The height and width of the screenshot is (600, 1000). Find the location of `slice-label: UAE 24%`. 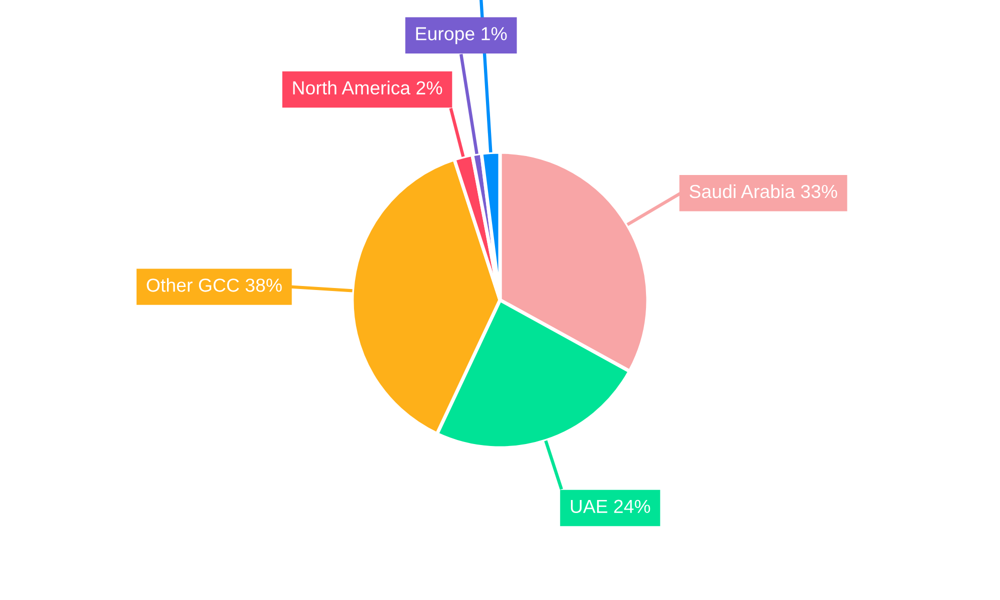

slice-label: UAE 24% is located at coordinates (610, 507).